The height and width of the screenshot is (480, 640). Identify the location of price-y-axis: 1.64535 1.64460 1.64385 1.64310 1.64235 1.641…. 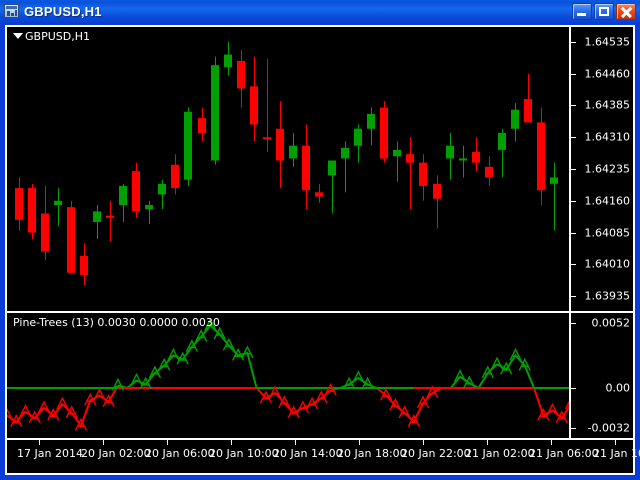
(602, 169).